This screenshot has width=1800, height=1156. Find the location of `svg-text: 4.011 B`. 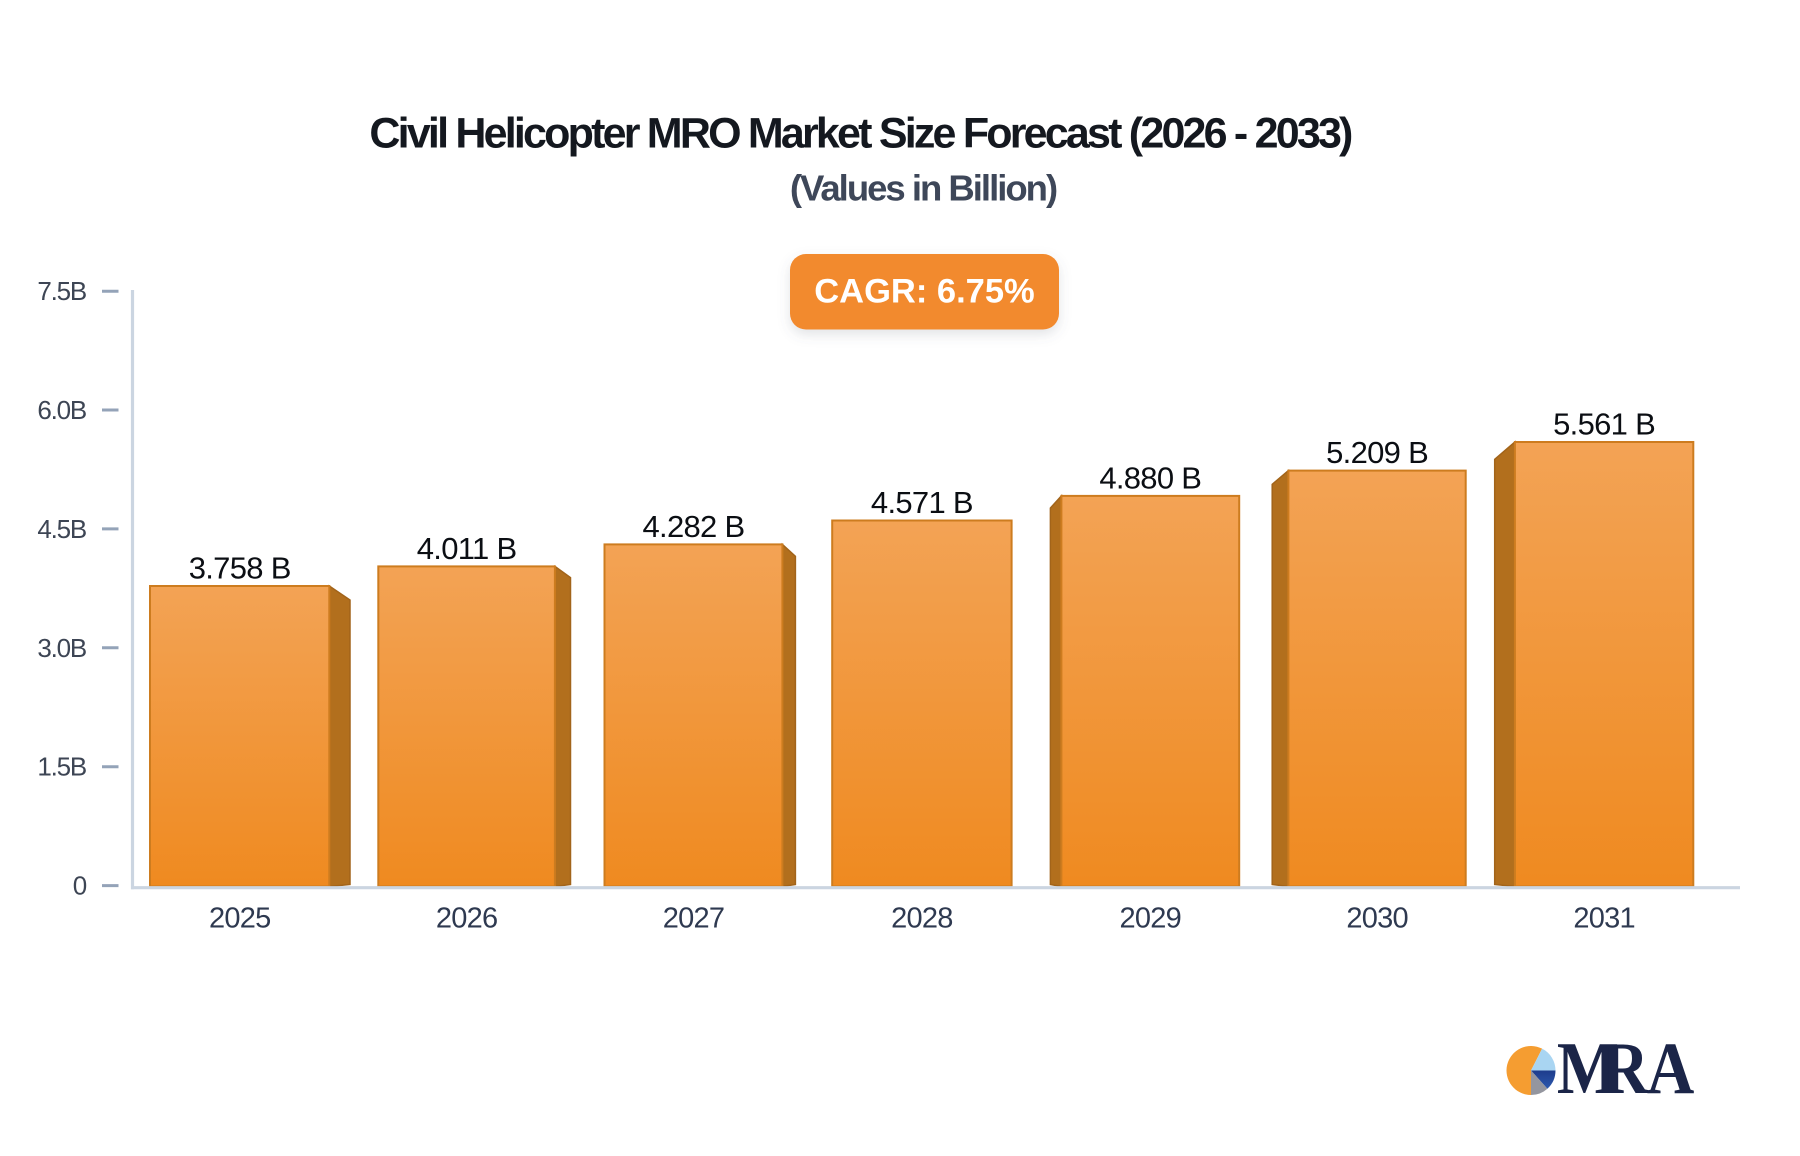

svg-text: 4.011 B is located at coordinates (467, 548).